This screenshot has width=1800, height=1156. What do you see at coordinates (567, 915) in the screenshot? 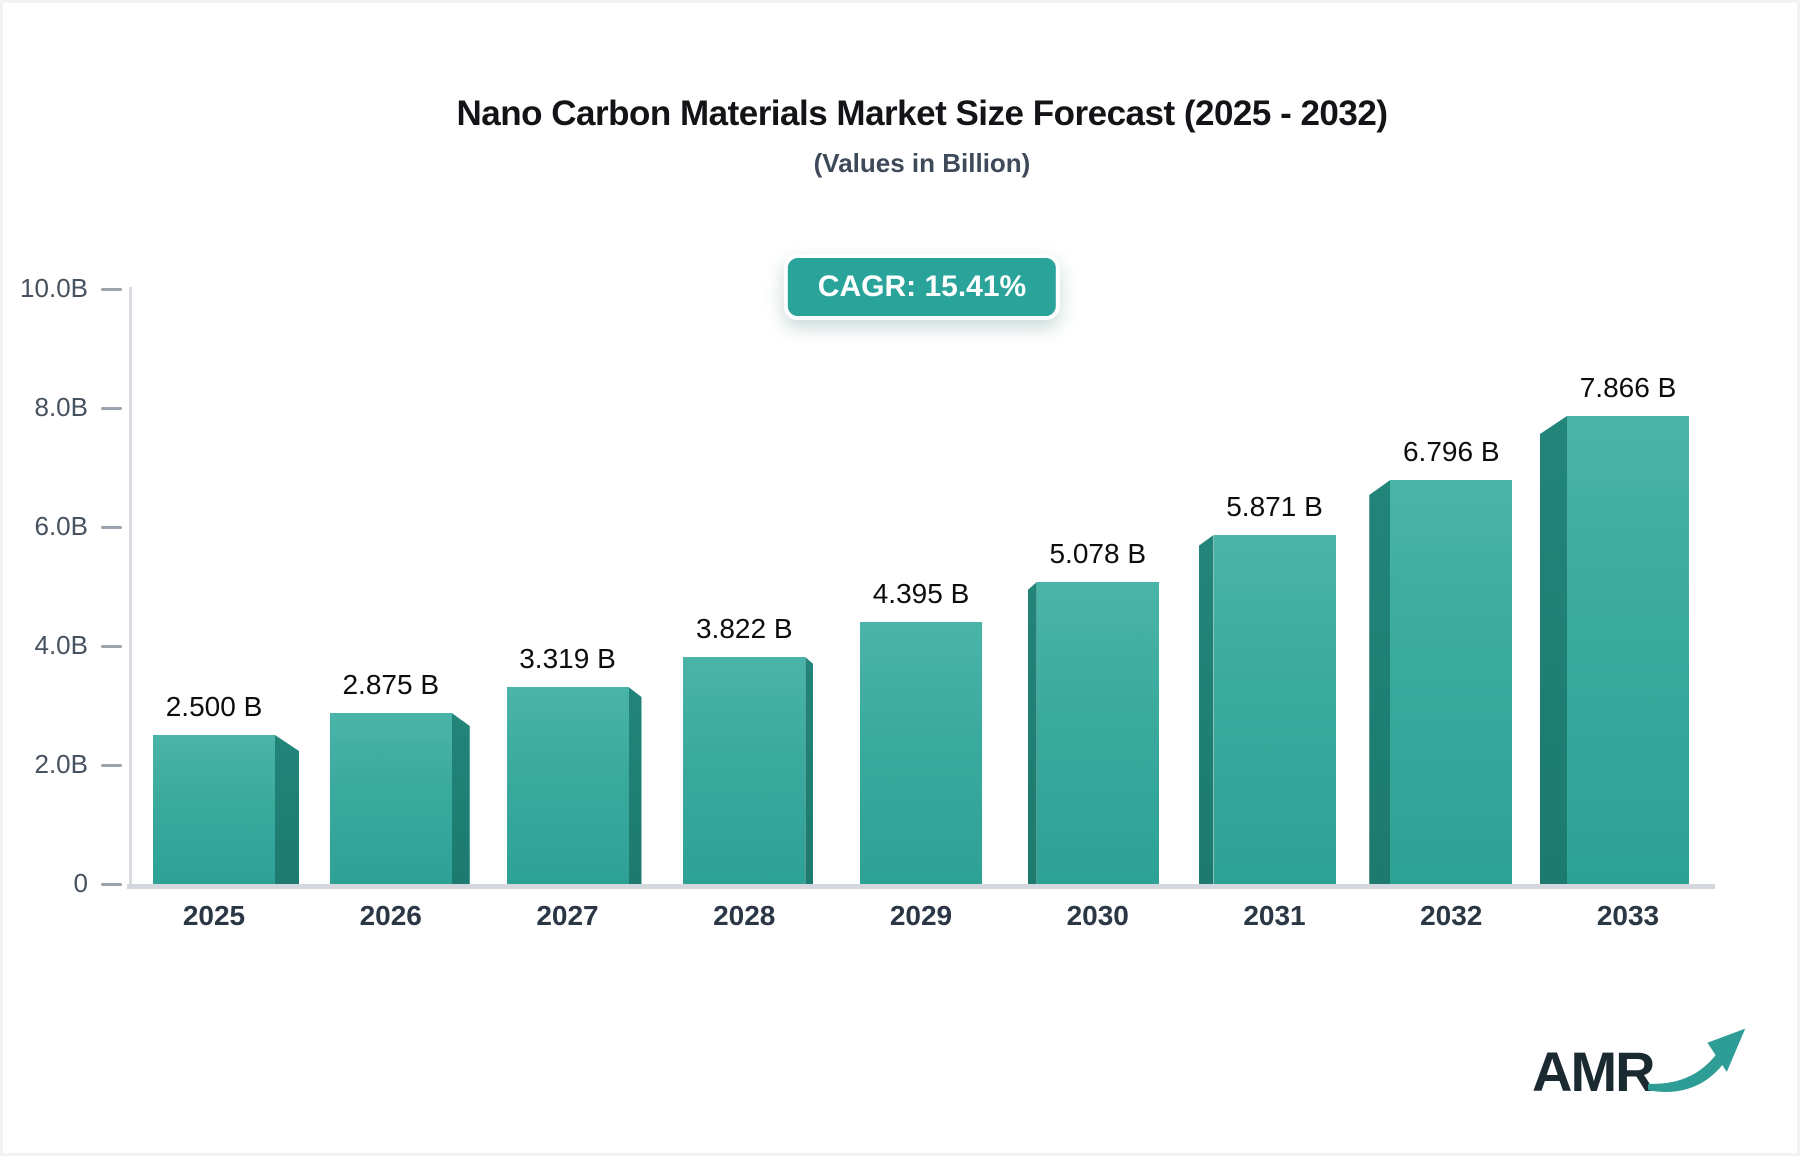
I see `x-axis-year-label: 2027` at bounding box center [567, 915].